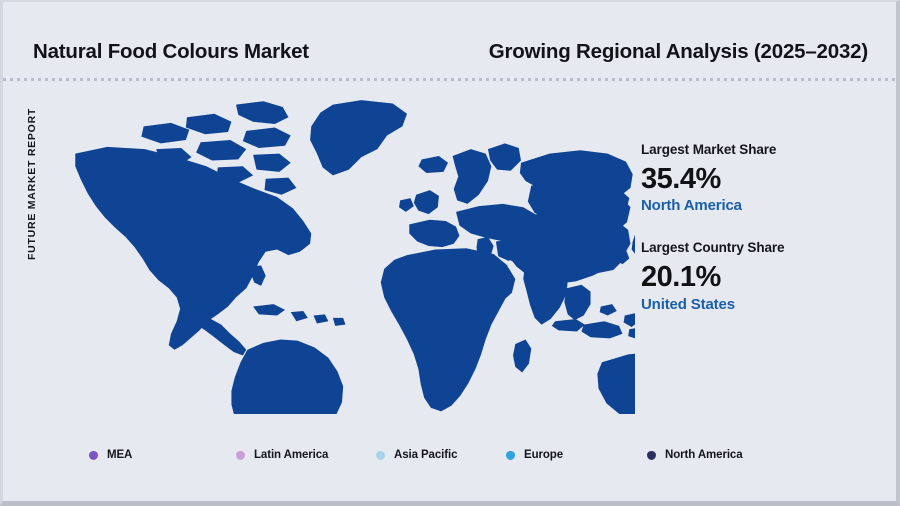 The image size is (900, 506). I want to click on legend-label-asia-pacific: Asia Pacific, so click(426, 455).